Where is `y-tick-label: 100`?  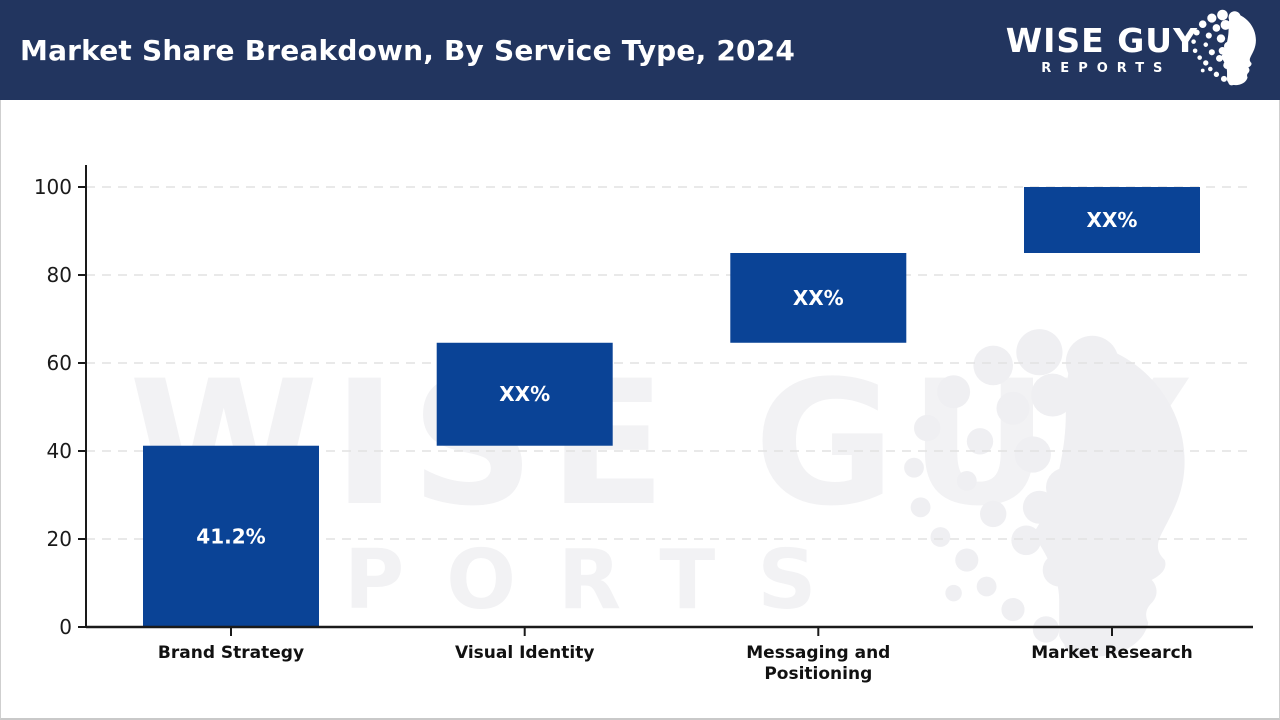 y-tick-label: 100 is located at coordinates (53, 187).